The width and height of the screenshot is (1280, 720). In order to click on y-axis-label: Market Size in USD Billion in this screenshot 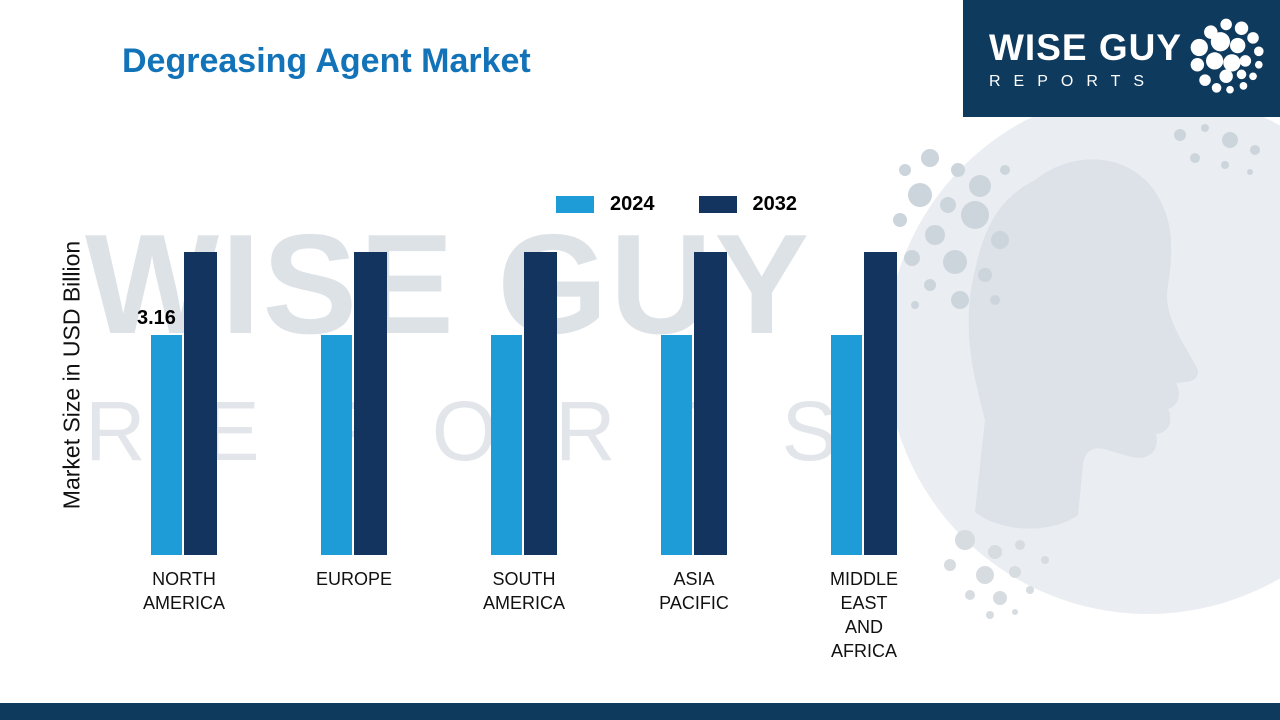, I will do `click(71, 375)`.